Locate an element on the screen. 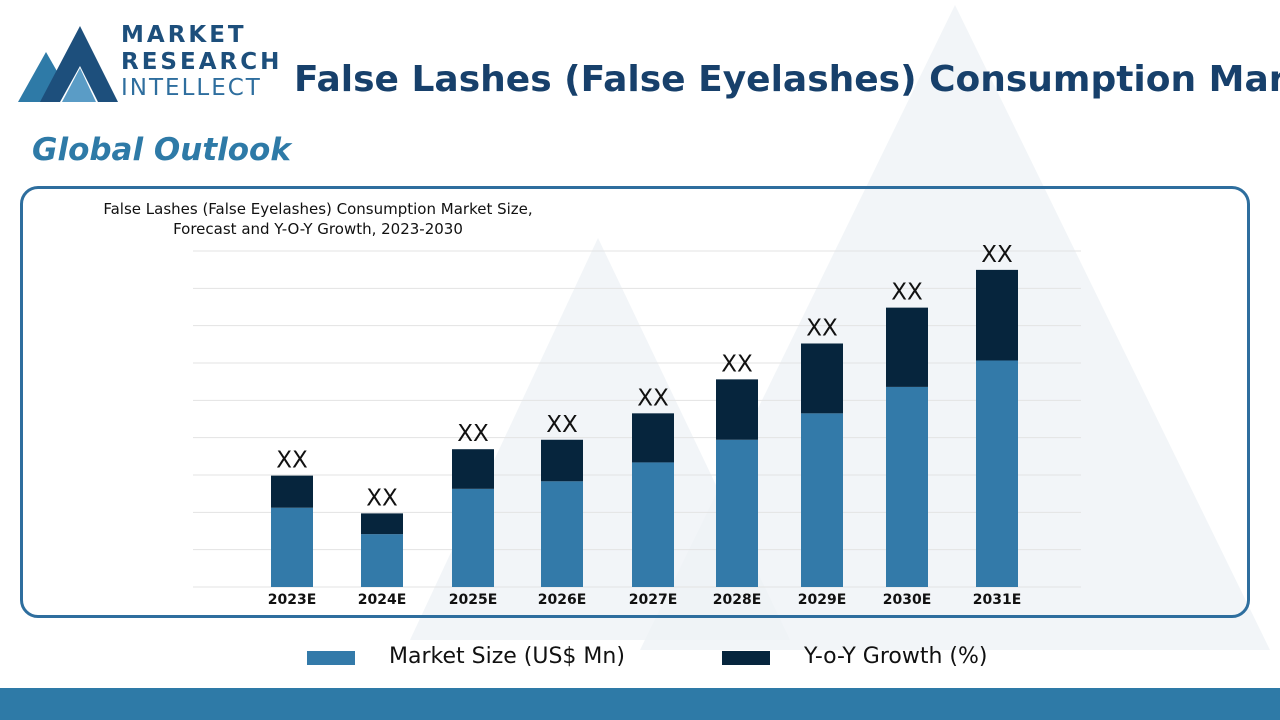 The image size is (1280, 720). legend-label-market-size: Market Size (US$ Mn) is located at coordinates (507, 656).